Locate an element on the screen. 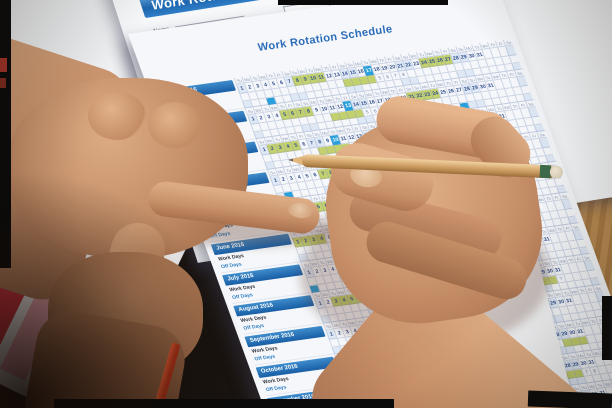 This screenshot has width=612, height=408. bottom-black-strip is located at coordinates (224, 403).